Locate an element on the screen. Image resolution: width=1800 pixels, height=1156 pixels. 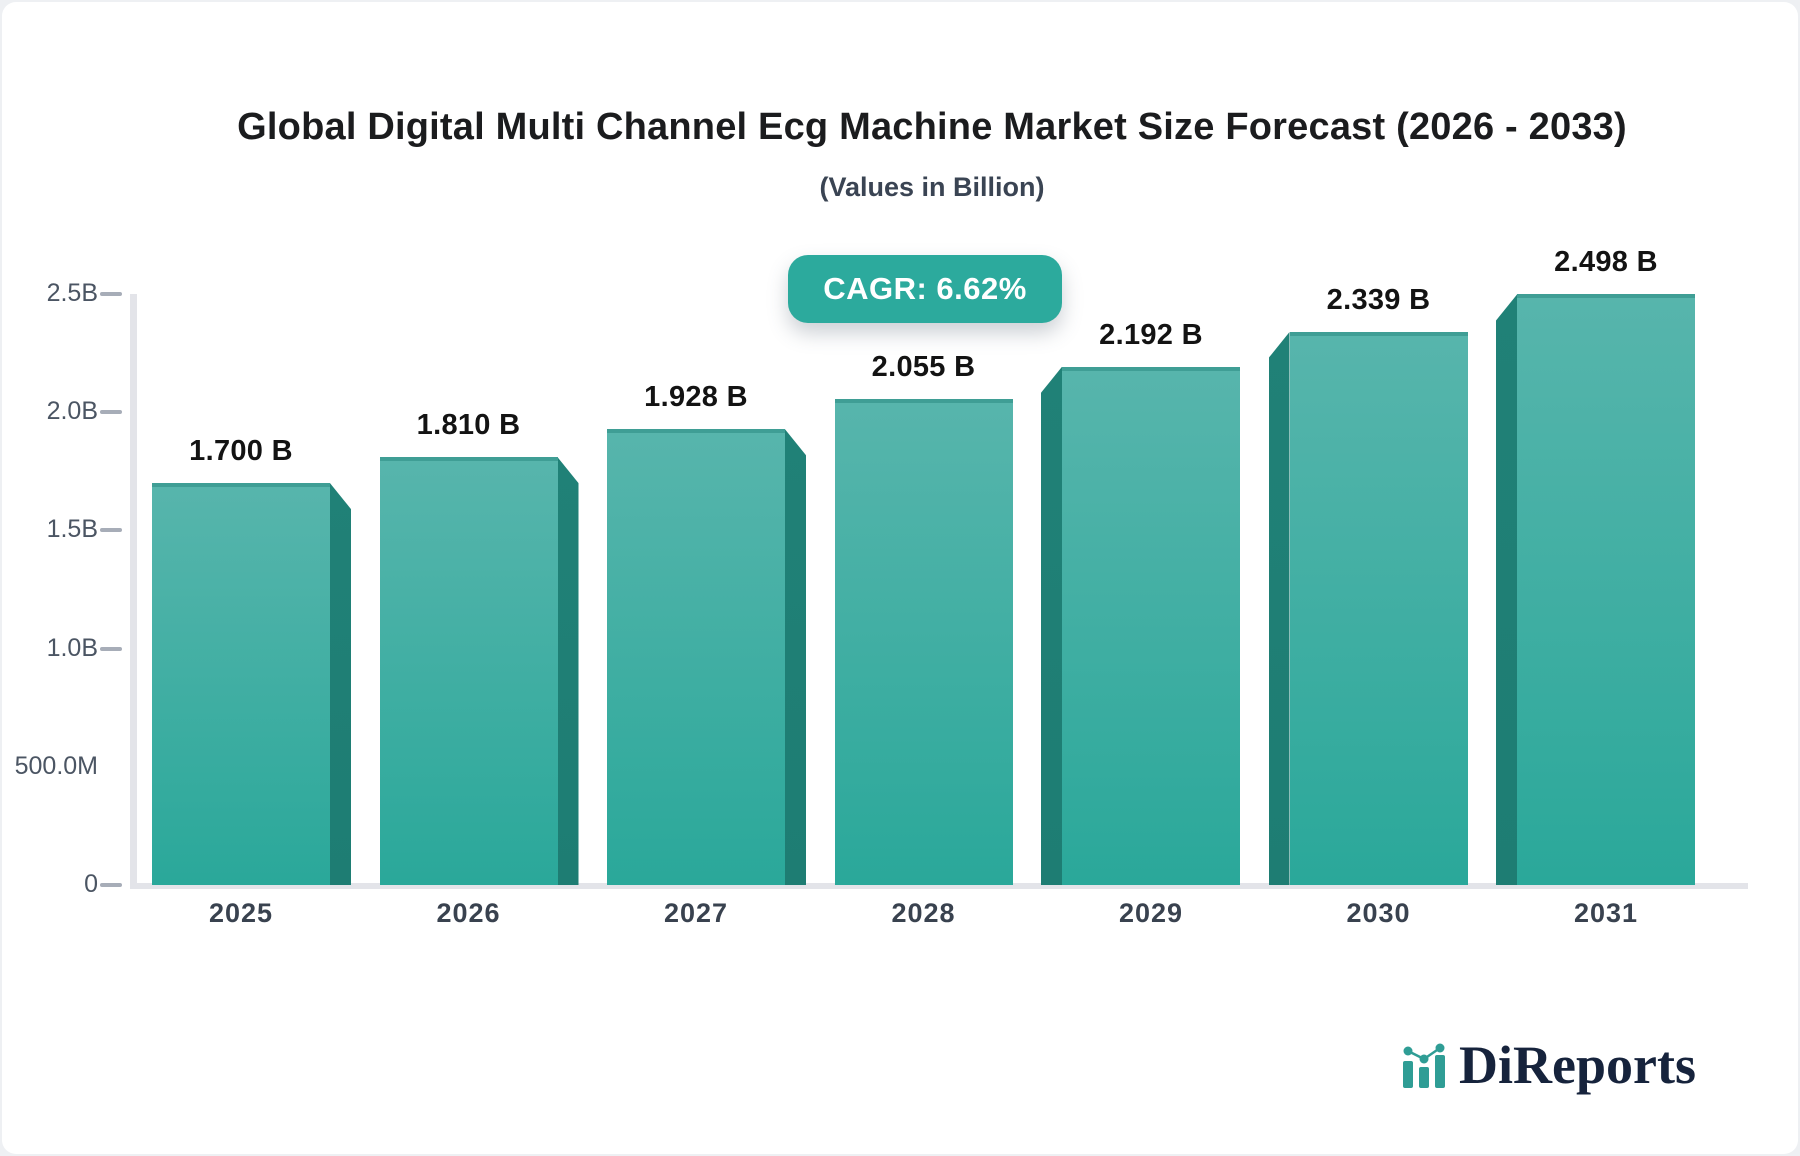
y-axis-line is located at coordinates (133, 589).